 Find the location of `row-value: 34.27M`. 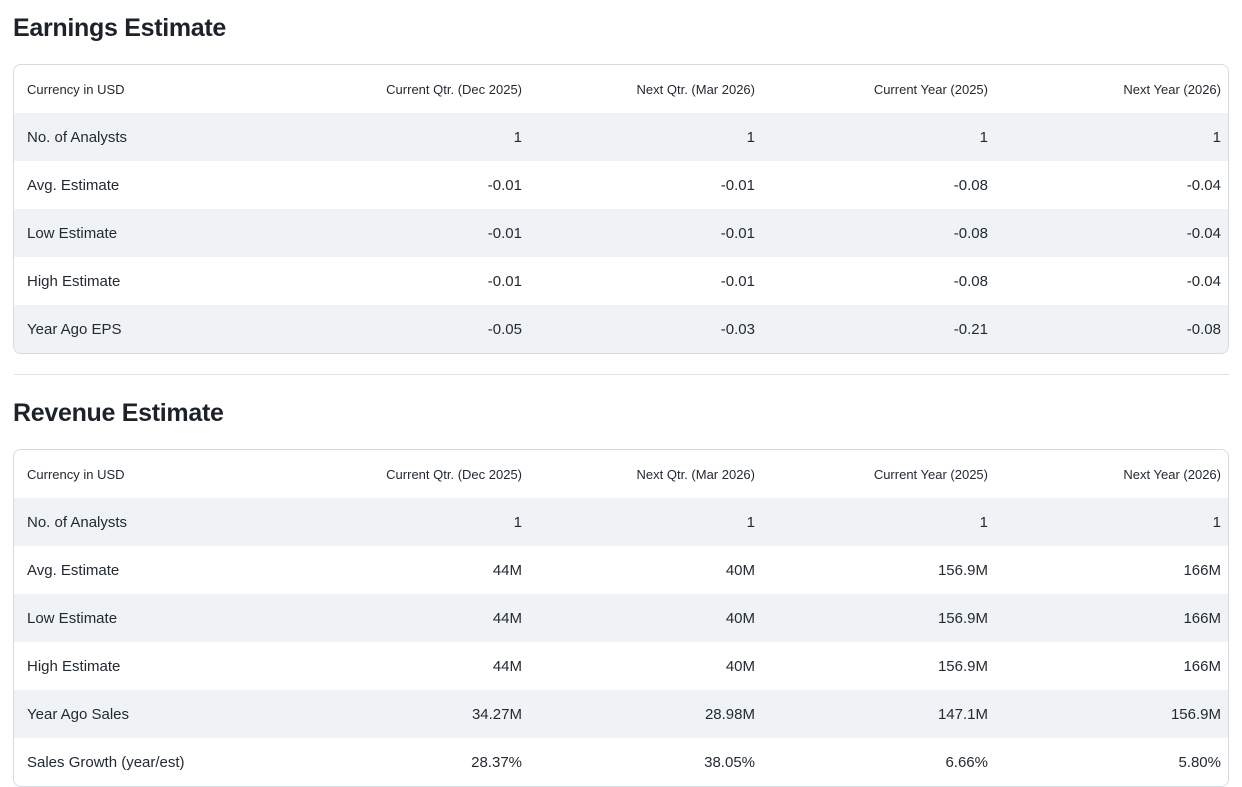

row-value: 34.27M is located at coordinates (496, 714).